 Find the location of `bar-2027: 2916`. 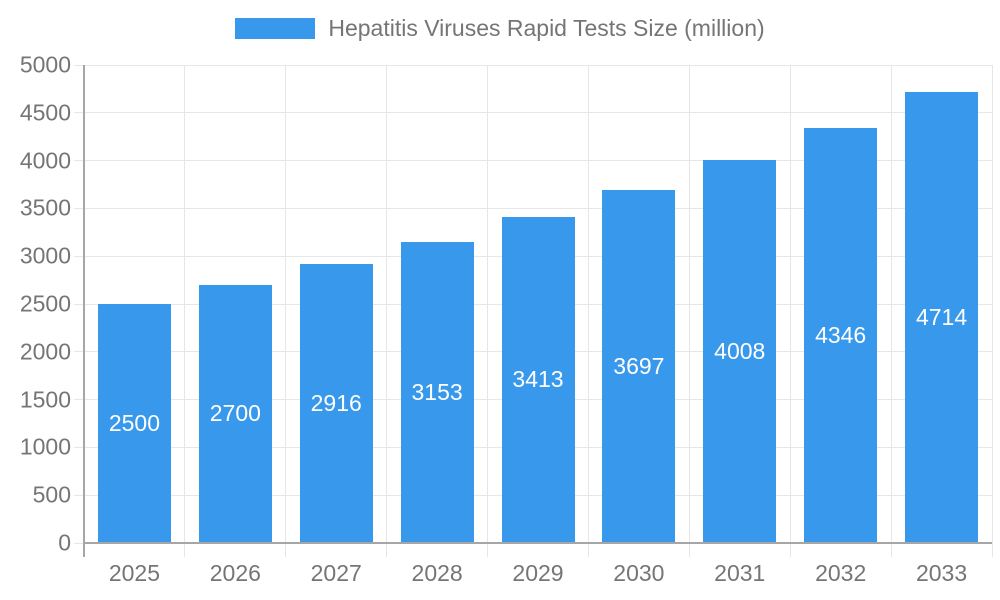

bar-2027: 2916 is located at coordinates (336, 403).